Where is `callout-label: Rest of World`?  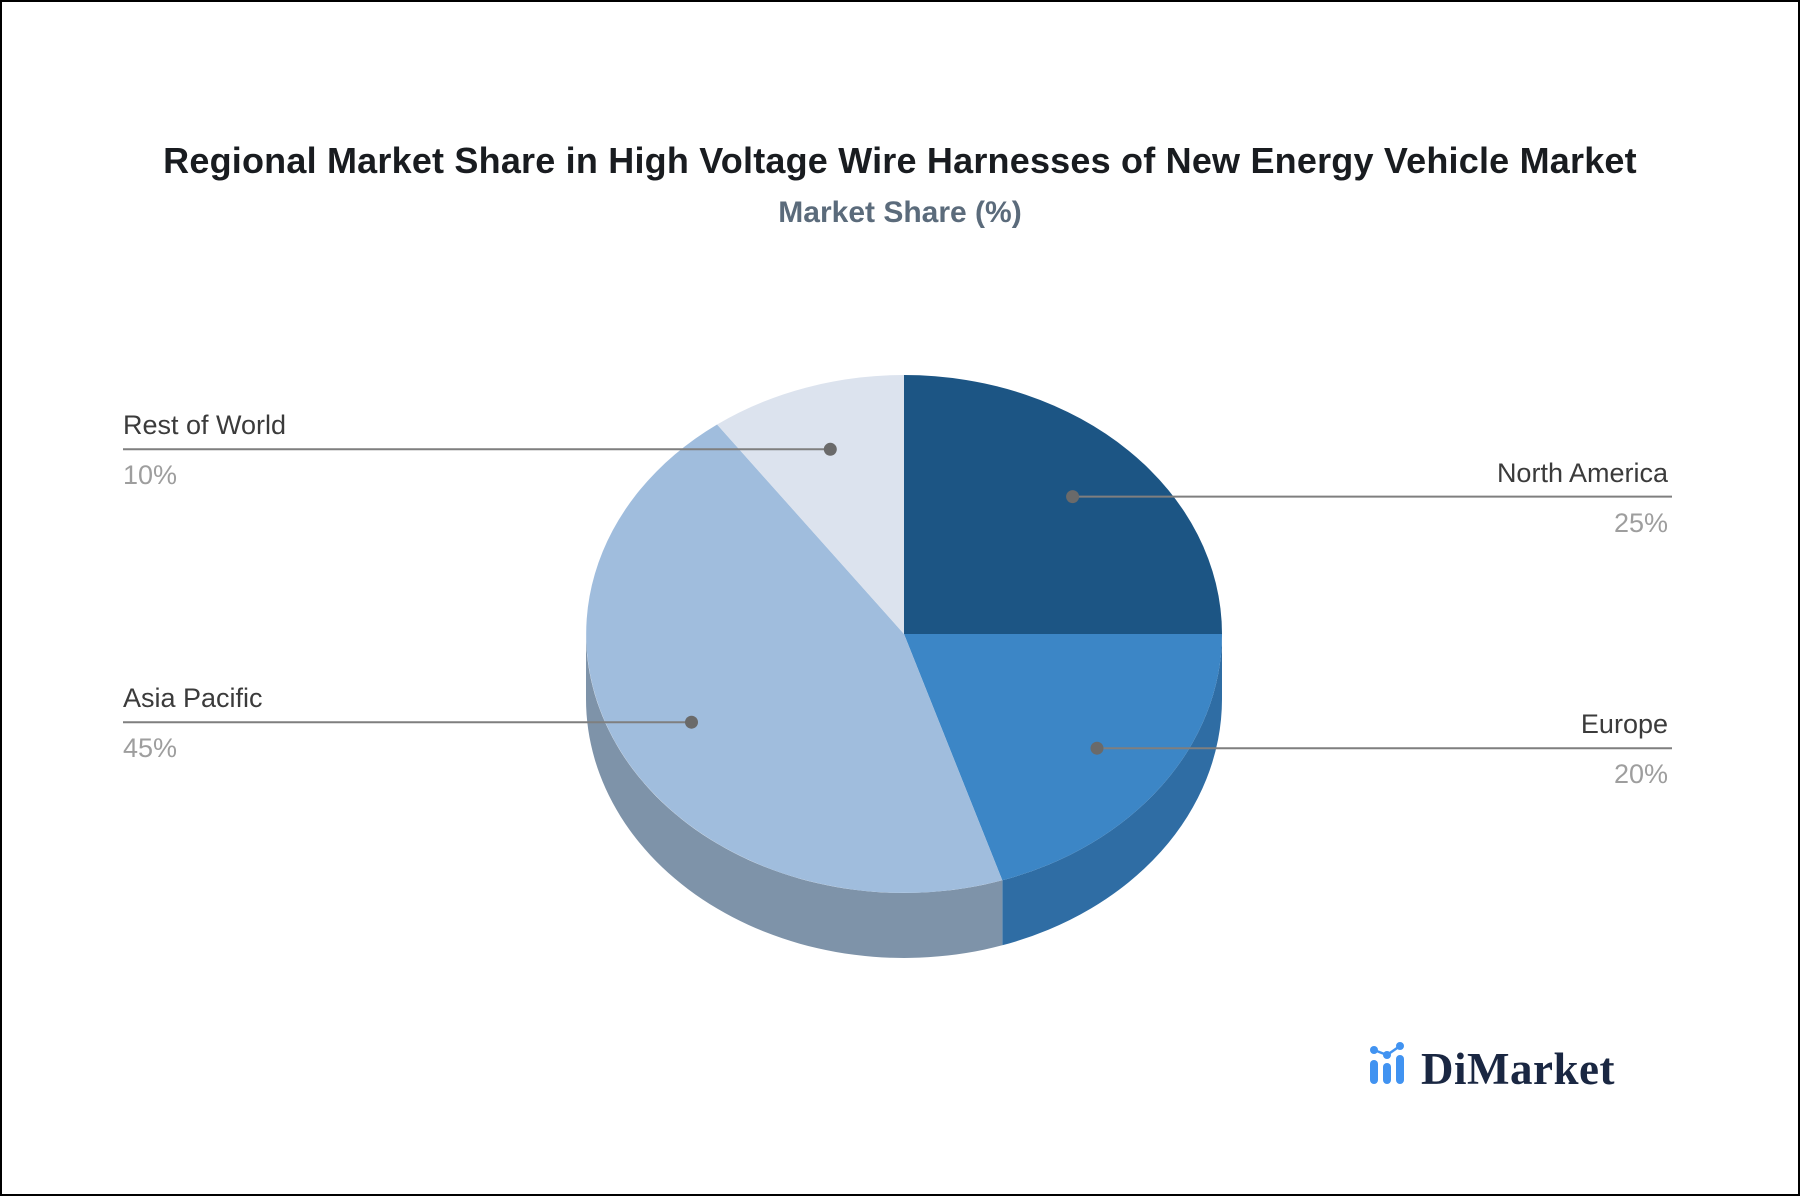
callout-label: Rest of World is located at coordinates (205, 425).